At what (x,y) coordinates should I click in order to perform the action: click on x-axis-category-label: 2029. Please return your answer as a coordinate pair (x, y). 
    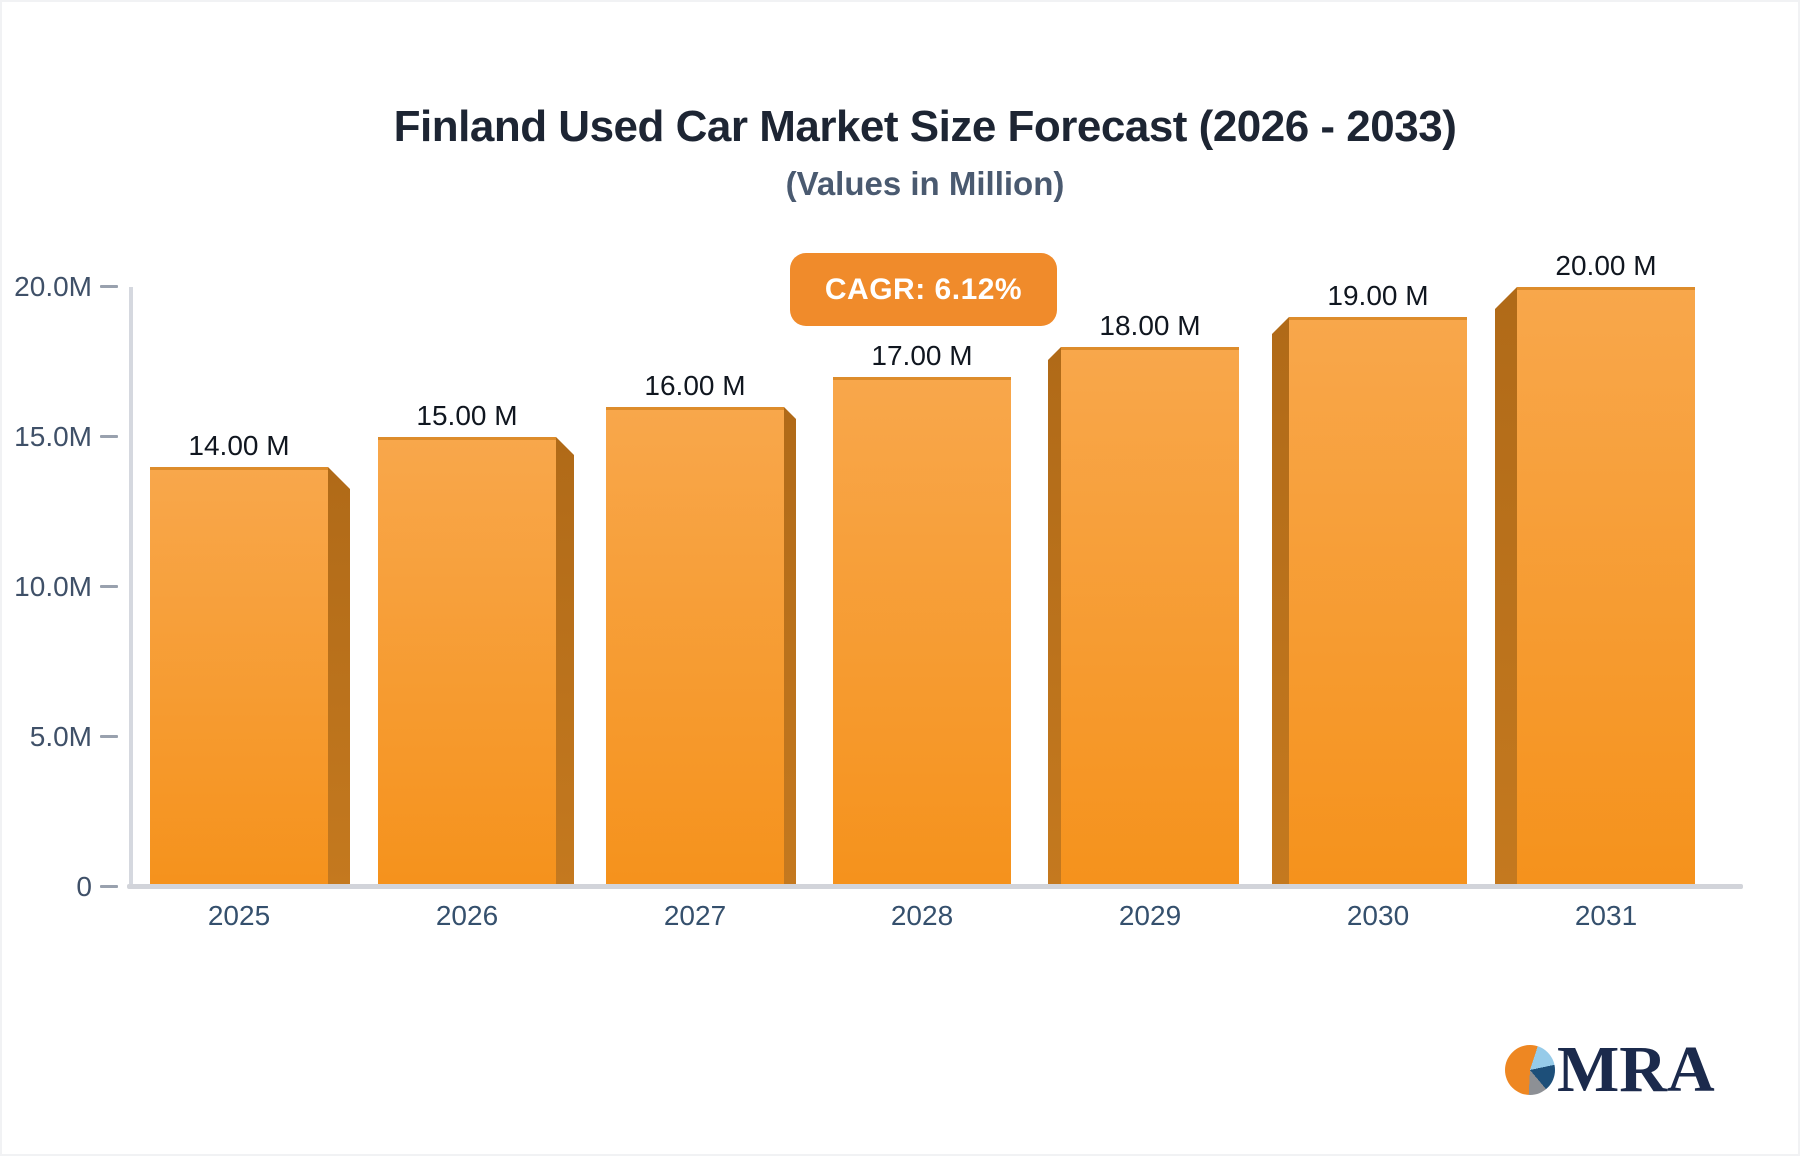
    Looking at the image, I should click on (1150, 915).